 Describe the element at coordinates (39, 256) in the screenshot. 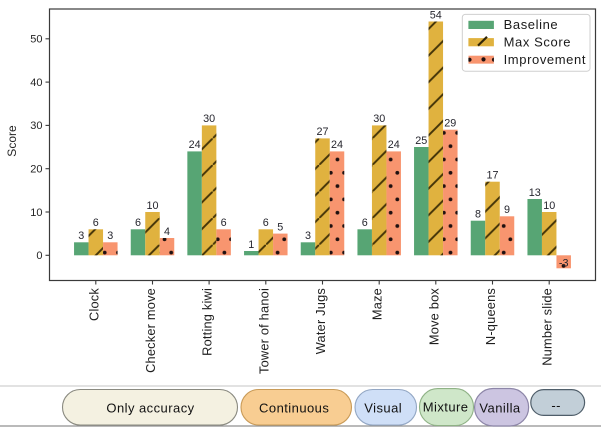

I see `svg-text: 0` at that location.